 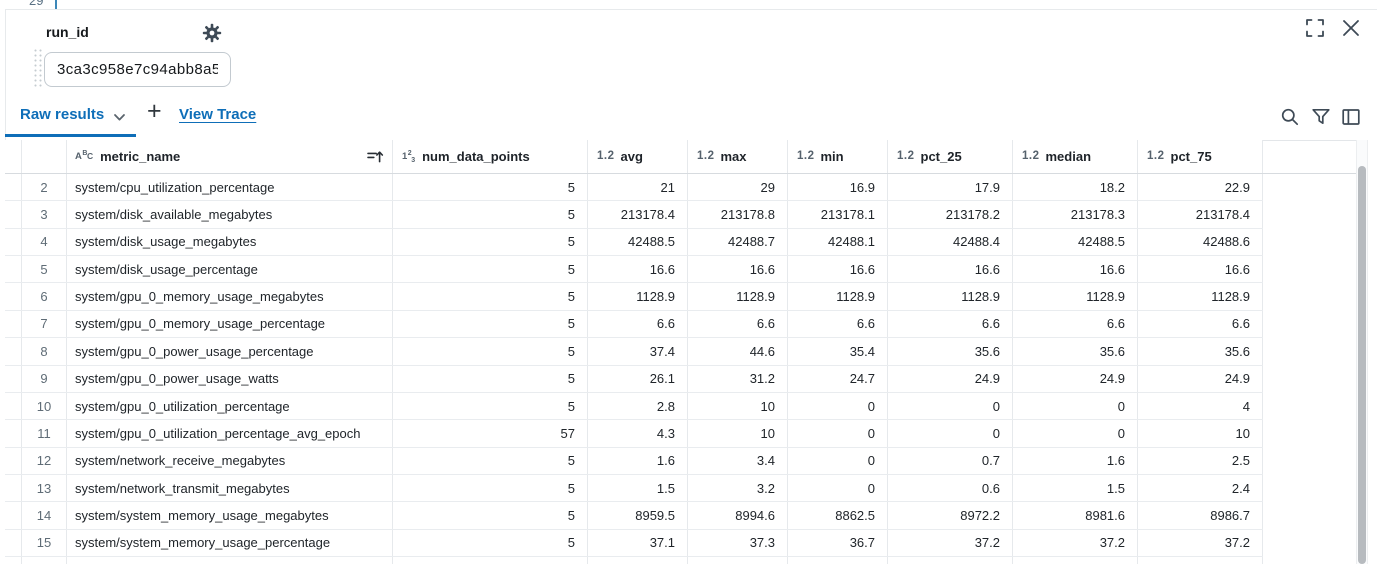 What do you see at coordinates (1200, 560) in the screenshot?
I see `pct_75-cell` at bounding box center [1200, 560].